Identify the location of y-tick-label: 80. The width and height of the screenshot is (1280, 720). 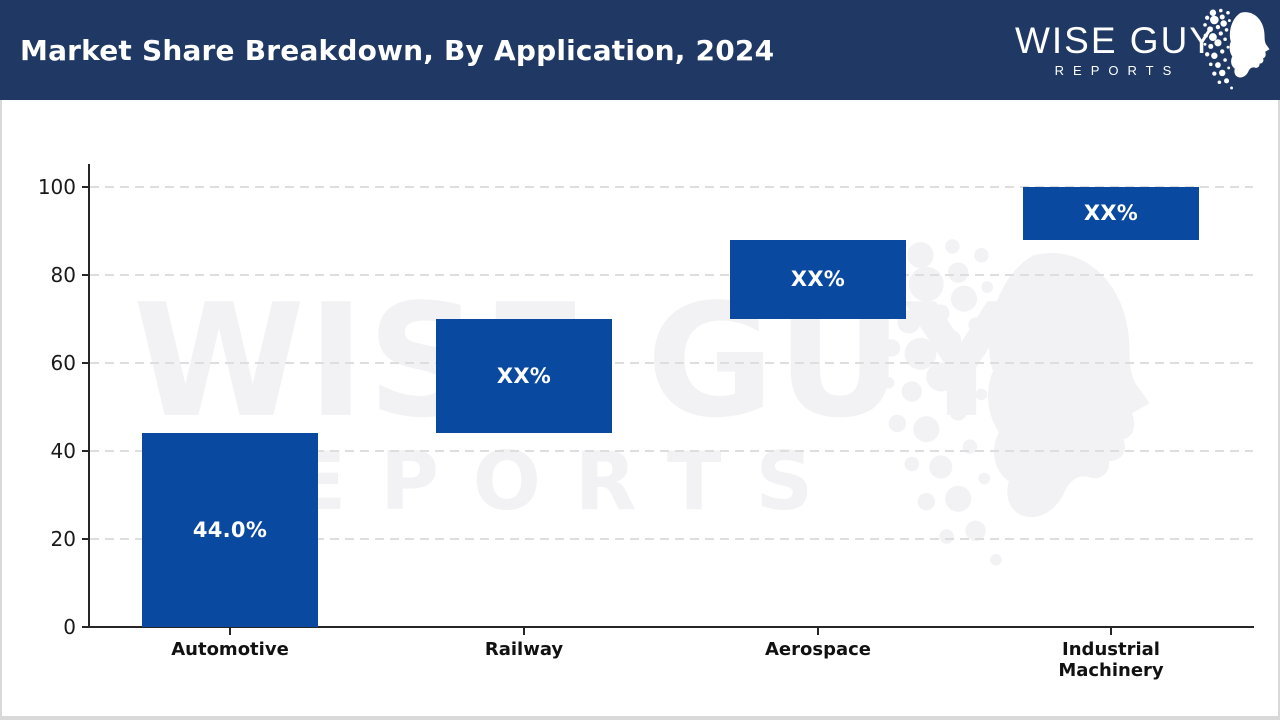
(63, 275).